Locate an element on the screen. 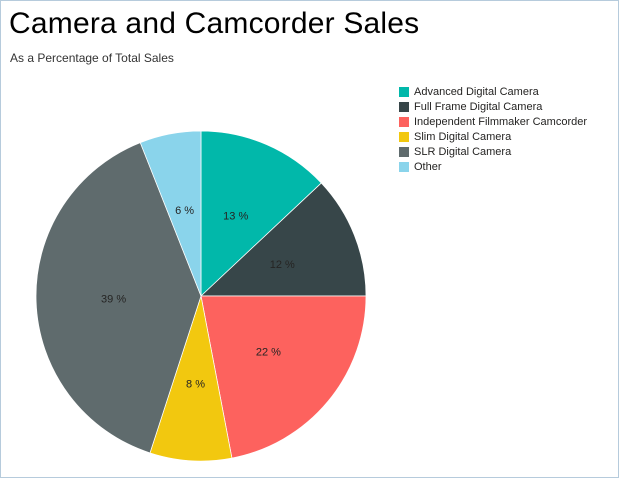 Image resolution: width=619 pixels, height=478 pixels. slice-label: 12 % is located at coordinates (282, 265).